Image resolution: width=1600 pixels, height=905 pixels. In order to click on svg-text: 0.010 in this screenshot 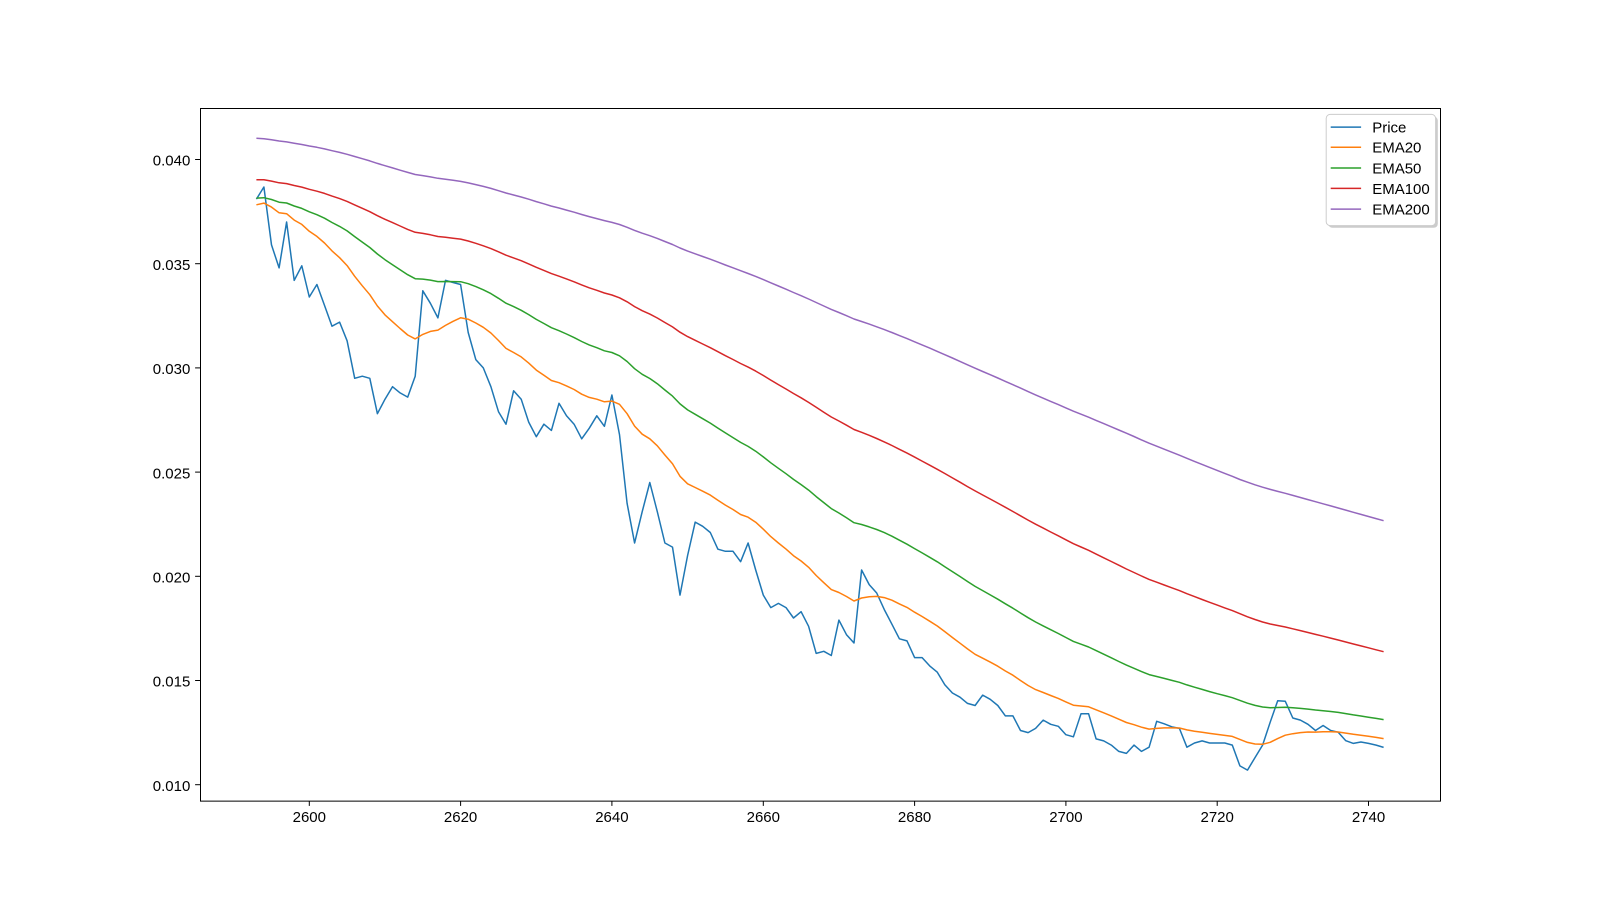, I will do `click(172, 786)`.